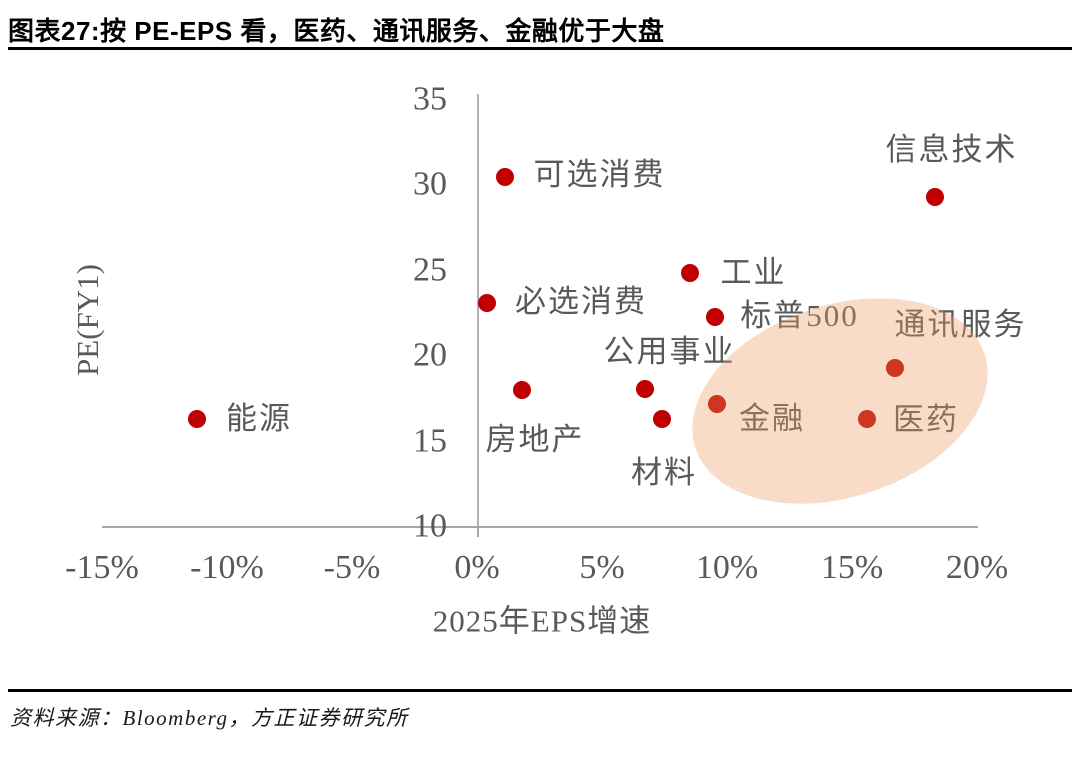 The image size is (1080, 759). Describe the element at coordinates (951, 150) in the screenshot. I see `data-point-label: 信息技术` at that location.